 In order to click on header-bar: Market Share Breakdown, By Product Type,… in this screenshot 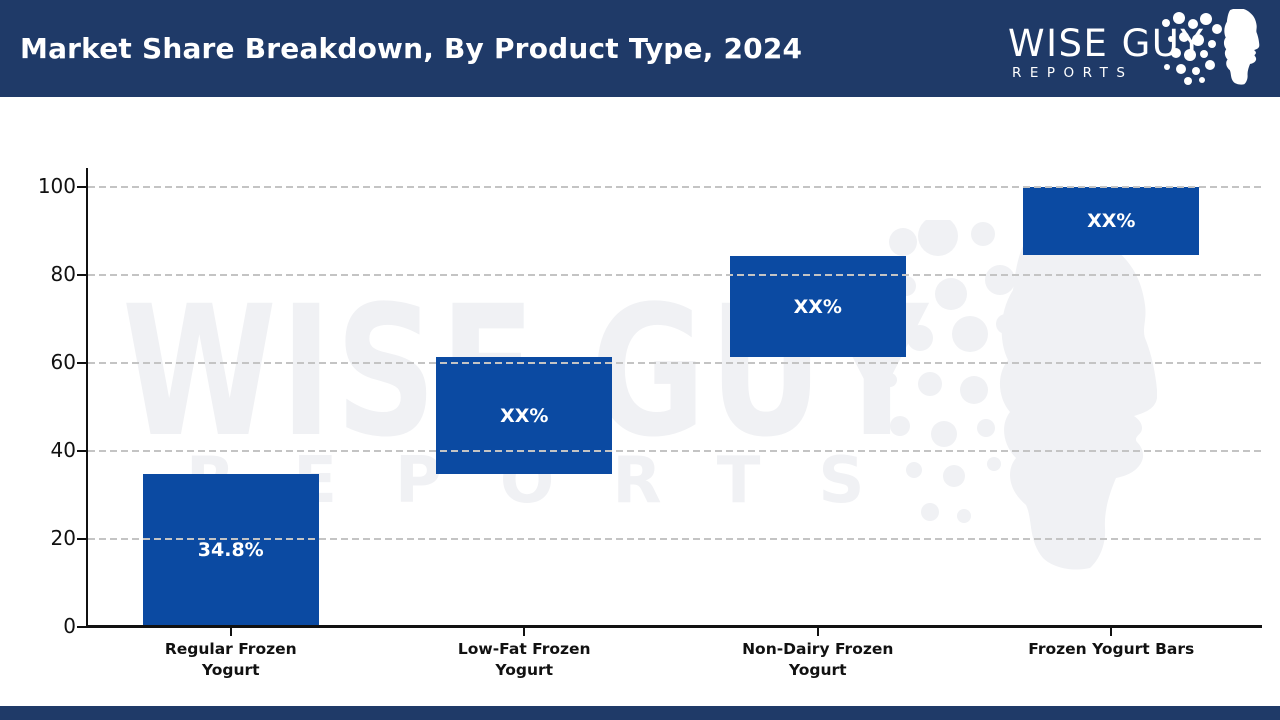, I will do `click(640, 48)`.